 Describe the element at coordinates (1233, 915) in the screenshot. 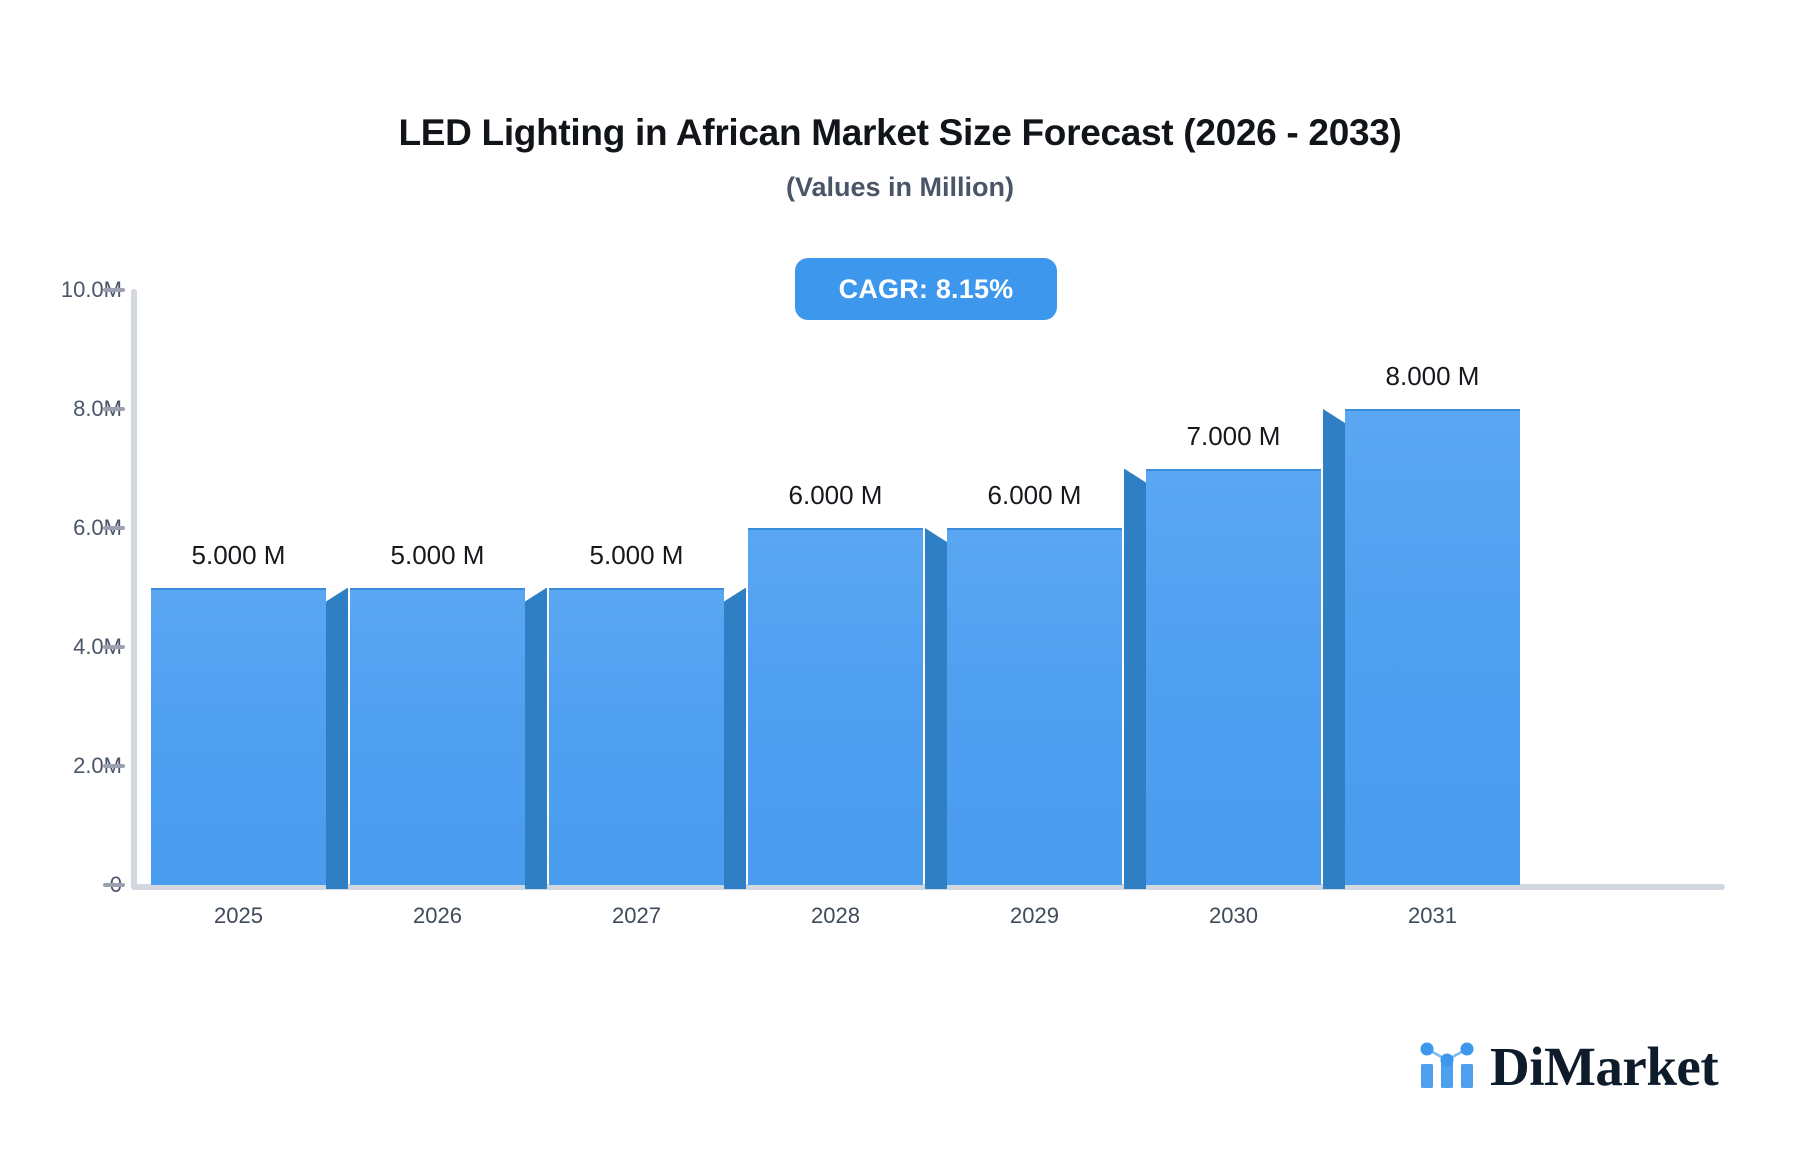

I see `x-axis-tick-label: 2030` at that location.